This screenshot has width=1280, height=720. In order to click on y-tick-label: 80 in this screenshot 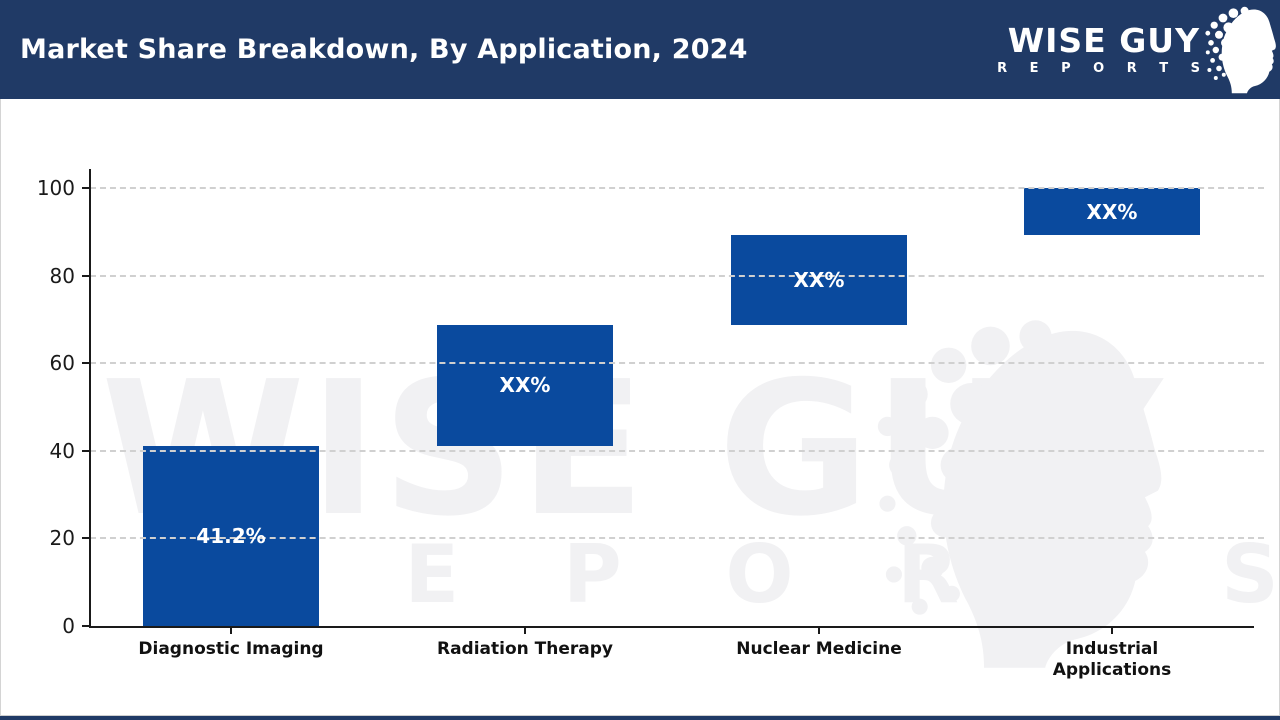, I will do `click(62, 275)`.